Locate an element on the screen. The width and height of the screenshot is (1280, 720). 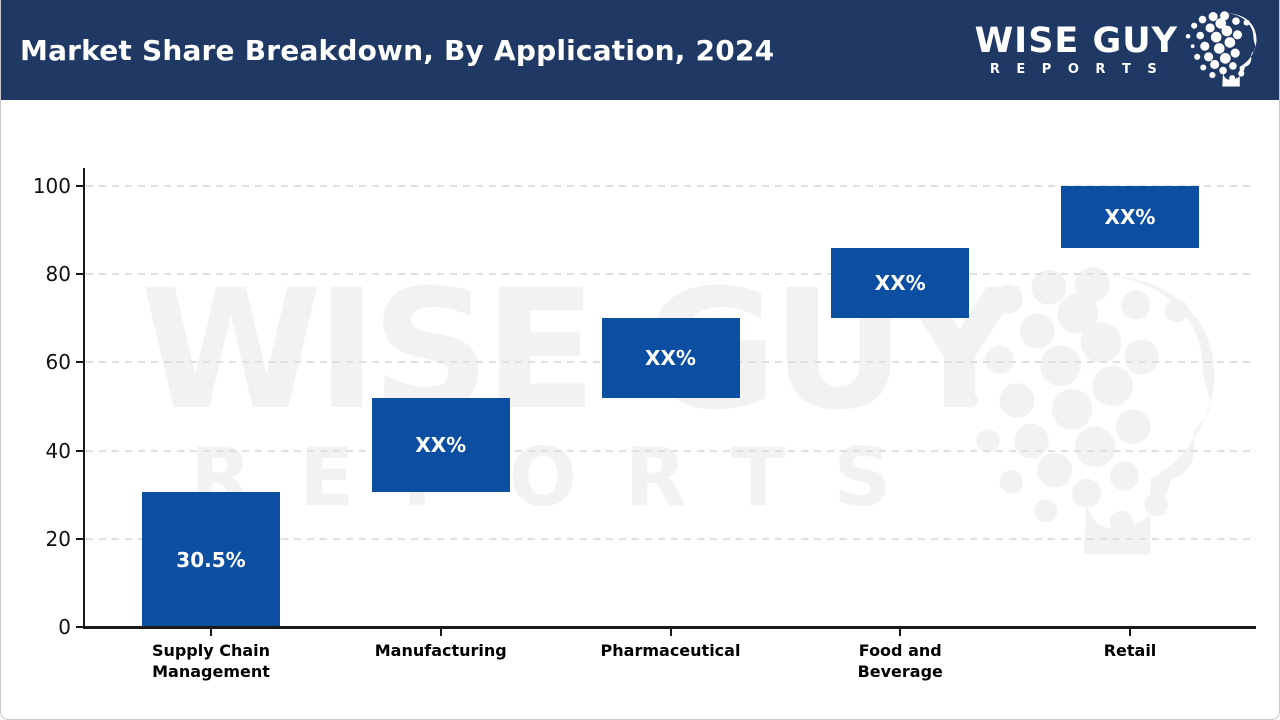
x-category-label-1: Supply Chain Management is located at coordinates (211, 661).